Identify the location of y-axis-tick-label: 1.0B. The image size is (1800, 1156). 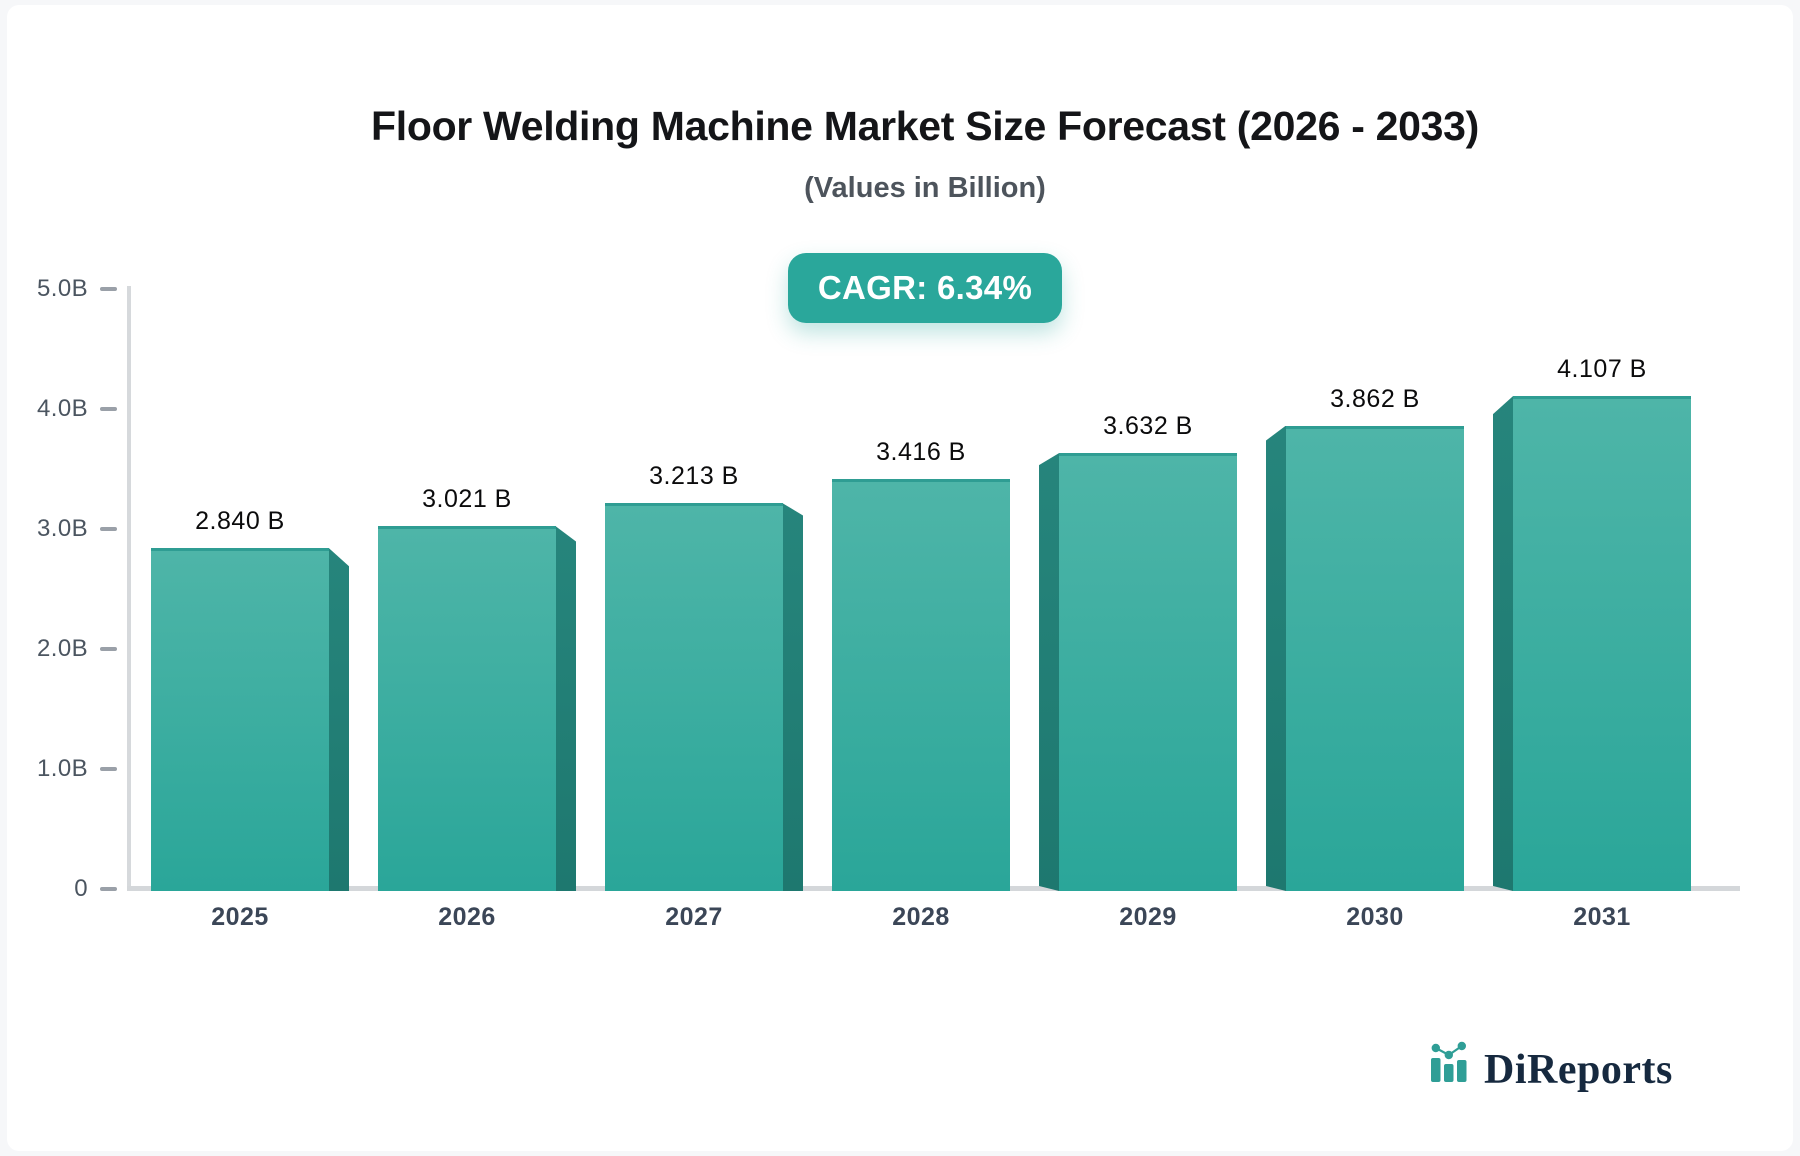
(62, 768).